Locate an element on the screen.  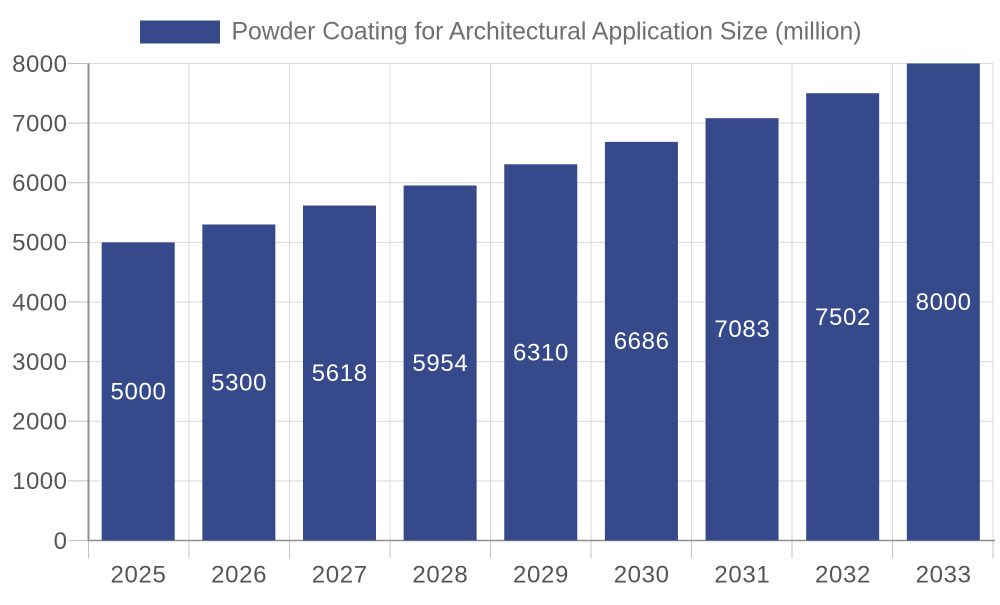
svg-text: 2030 is located at coordinates (642, 574).